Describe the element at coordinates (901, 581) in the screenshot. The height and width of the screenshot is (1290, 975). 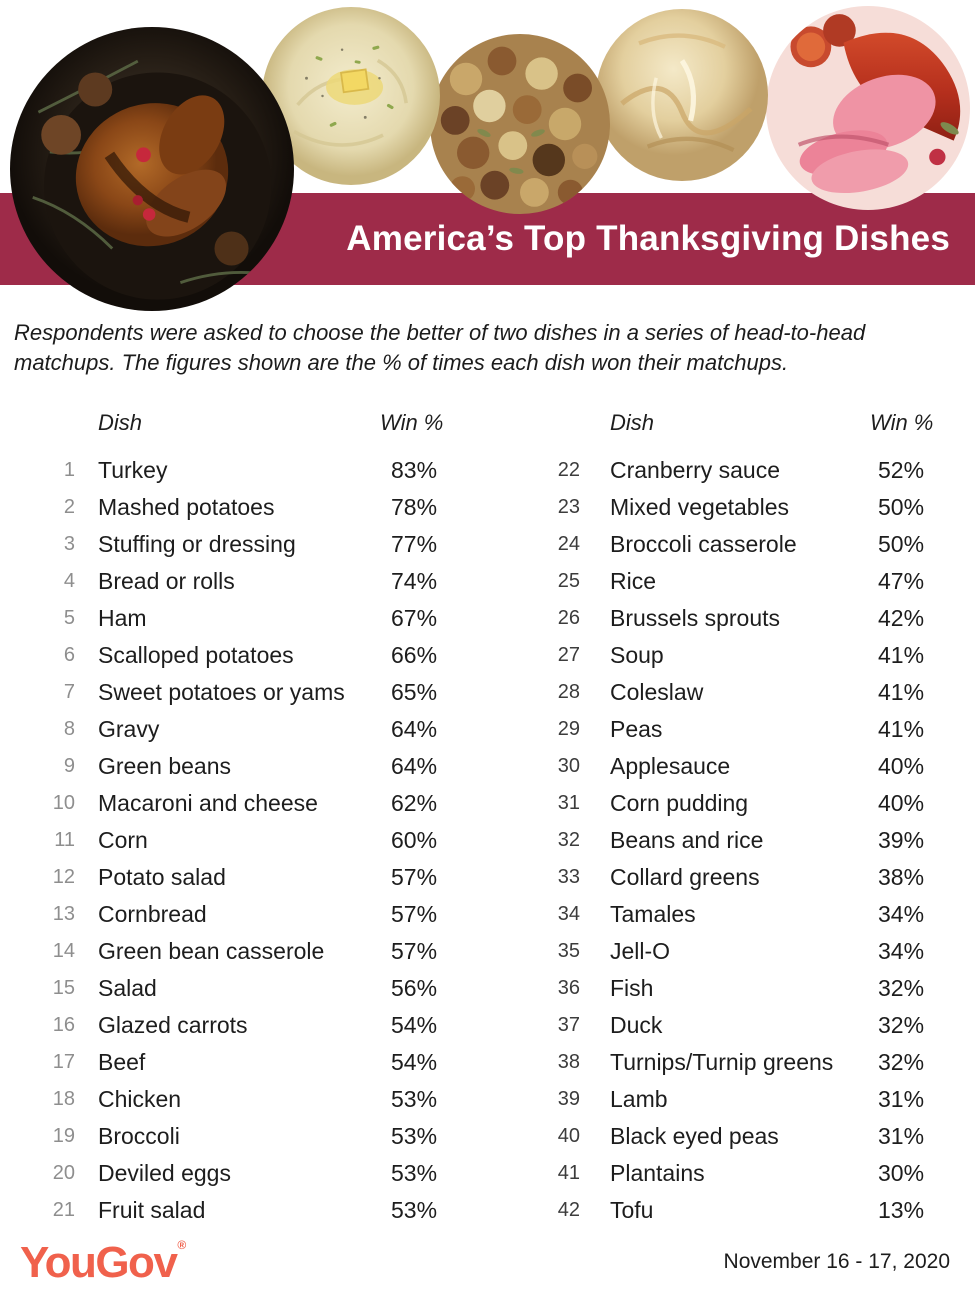
I see `win-percent: 47%` at that location.